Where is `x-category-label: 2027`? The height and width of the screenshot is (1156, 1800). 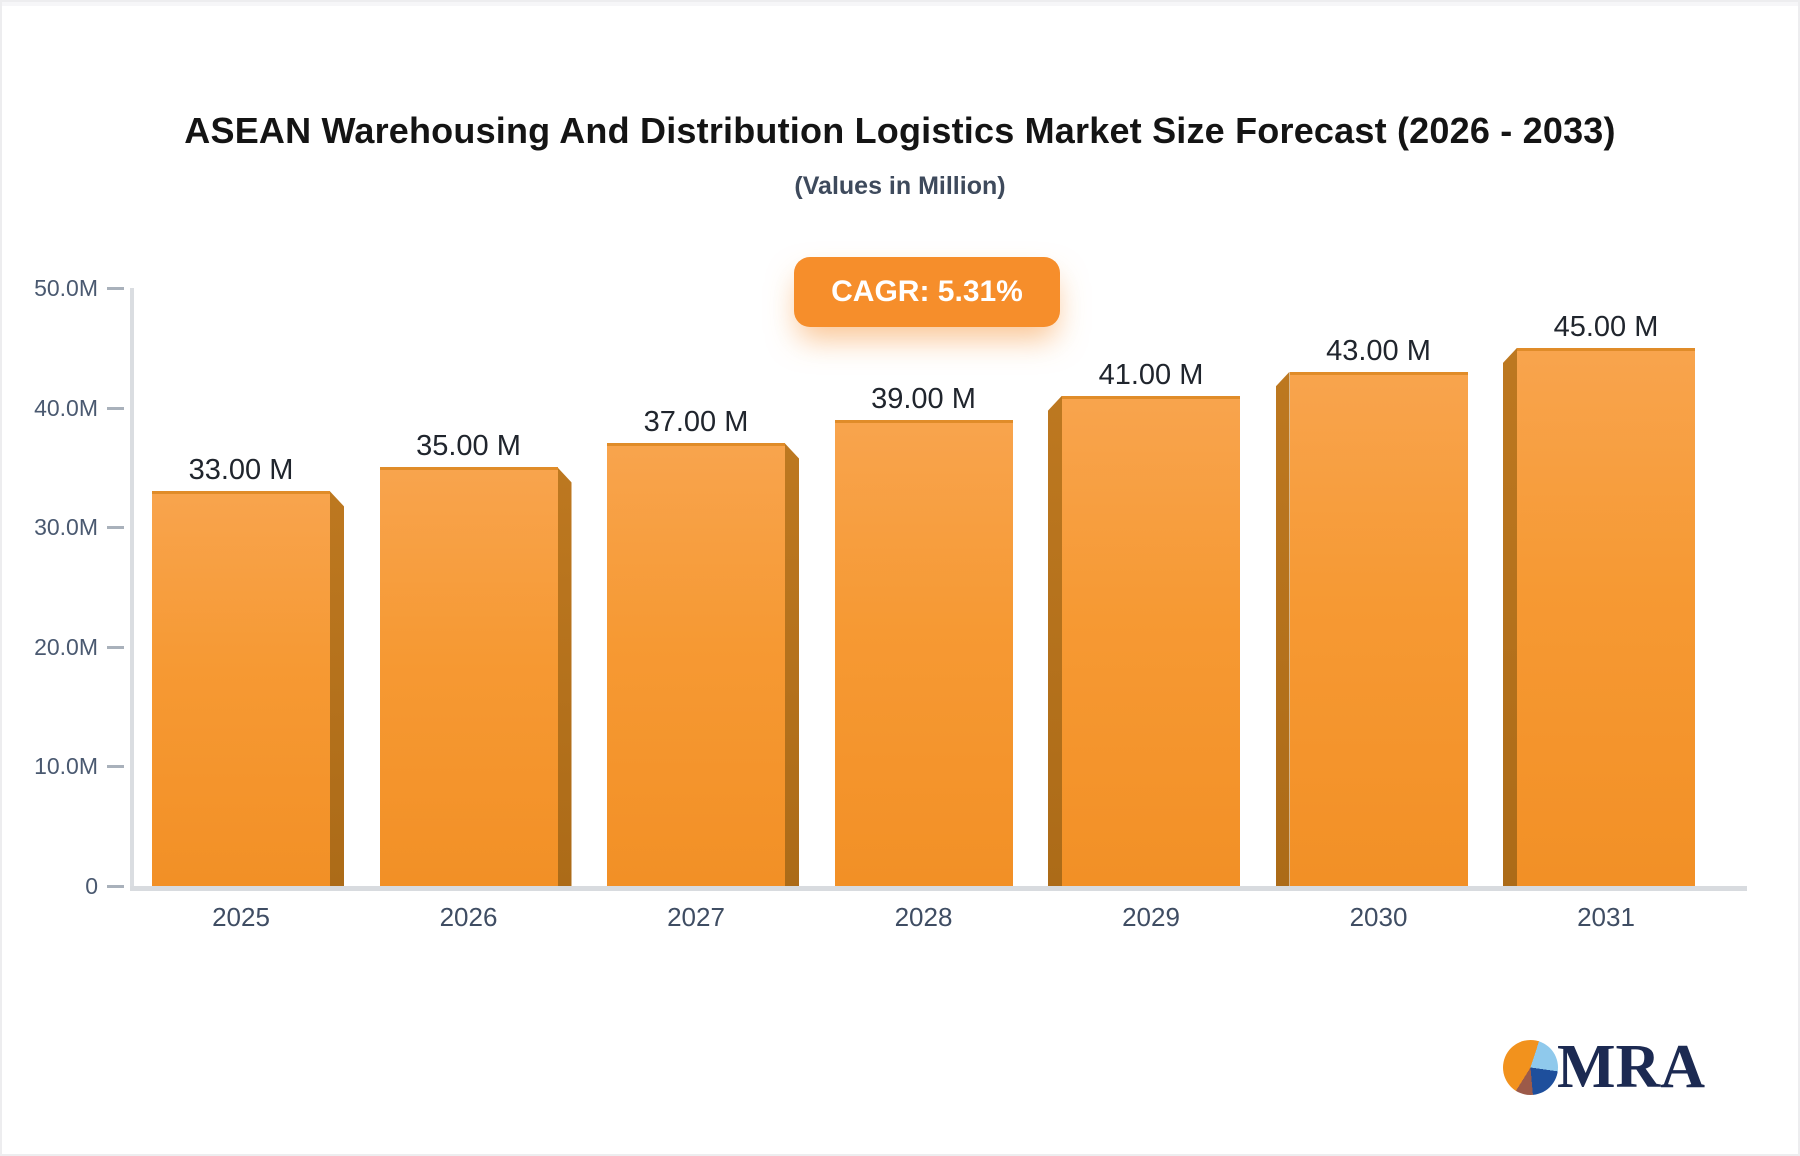 x-category-label: 2027 is located at coordinates (696, 917).